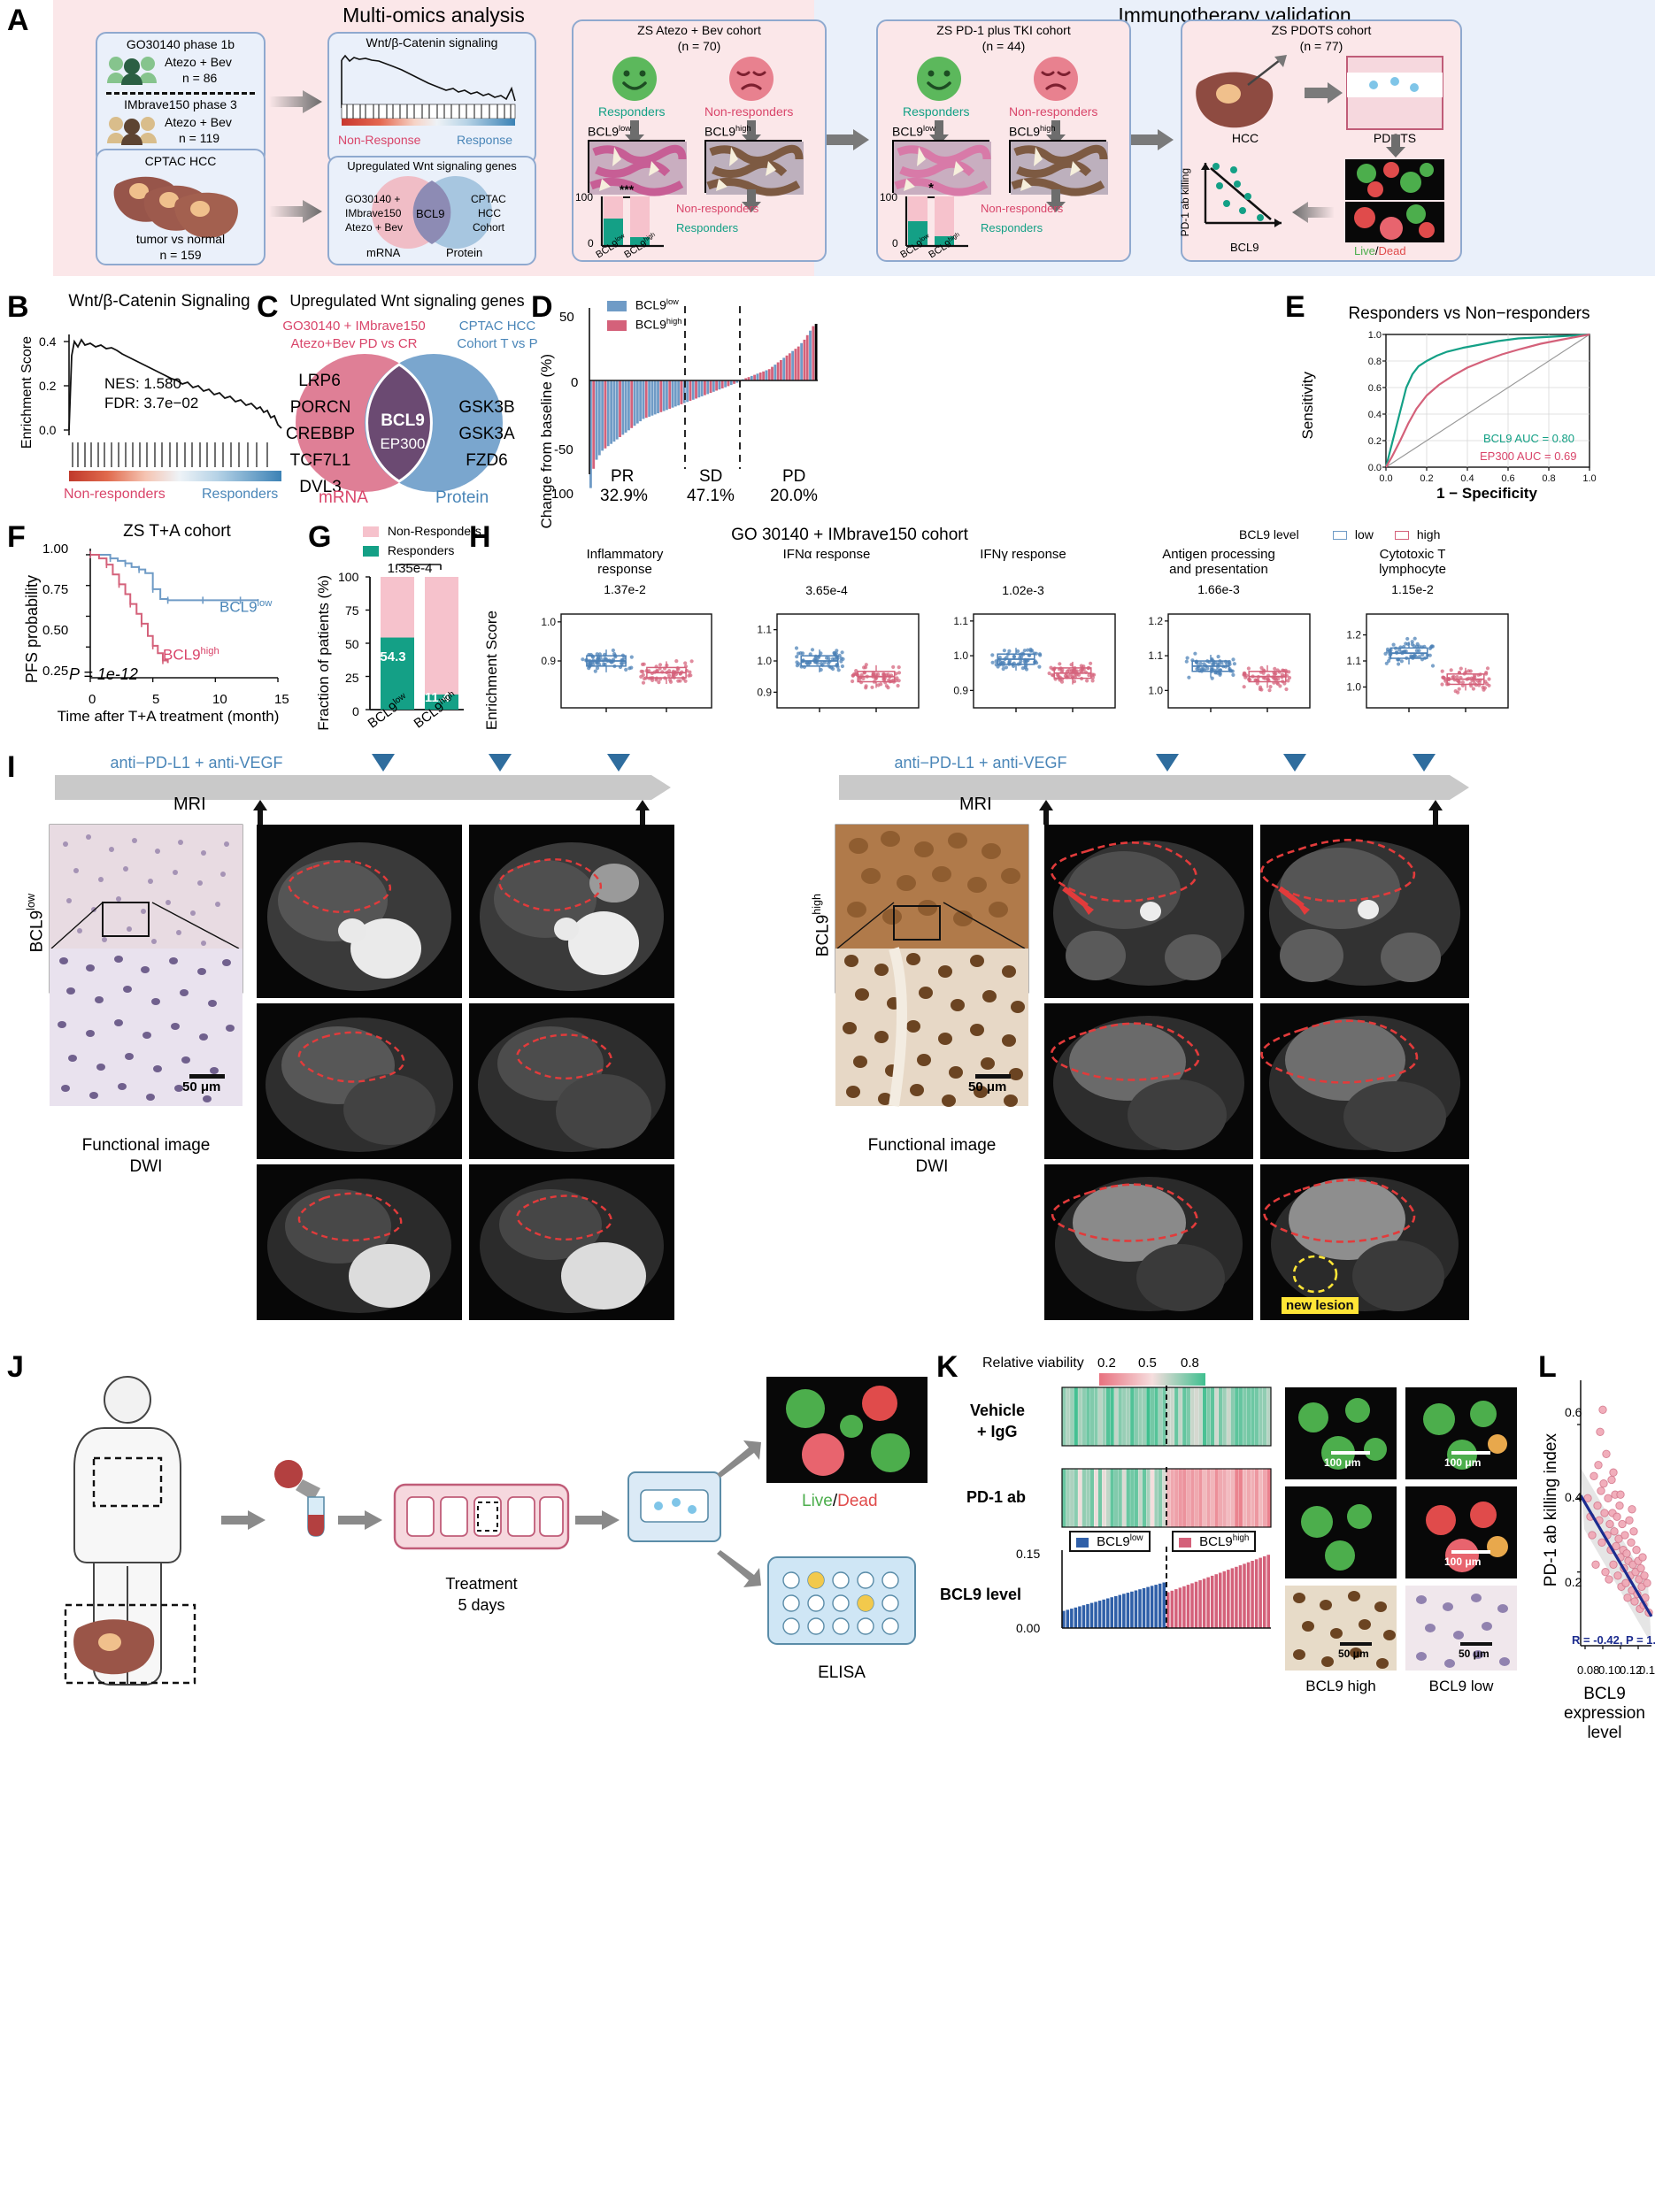 This screenshot has width=1655, height=2212. Describe the element at coordinates (1023, 572) in the screenshot. I see `panelH-sub2: IFNγ response 1.02e-3` at that location.